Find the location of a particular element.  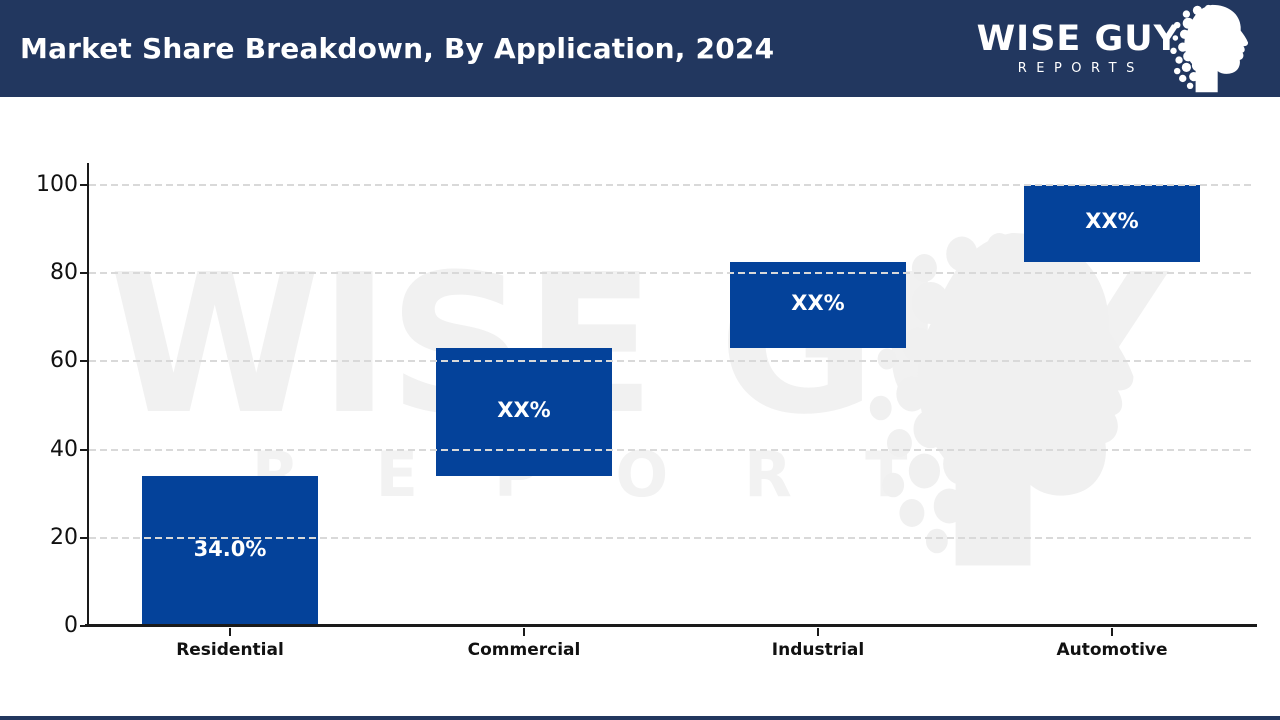

wise-guy-logo: WISE GUY REPORTS is located at coordinates (1119, 48).